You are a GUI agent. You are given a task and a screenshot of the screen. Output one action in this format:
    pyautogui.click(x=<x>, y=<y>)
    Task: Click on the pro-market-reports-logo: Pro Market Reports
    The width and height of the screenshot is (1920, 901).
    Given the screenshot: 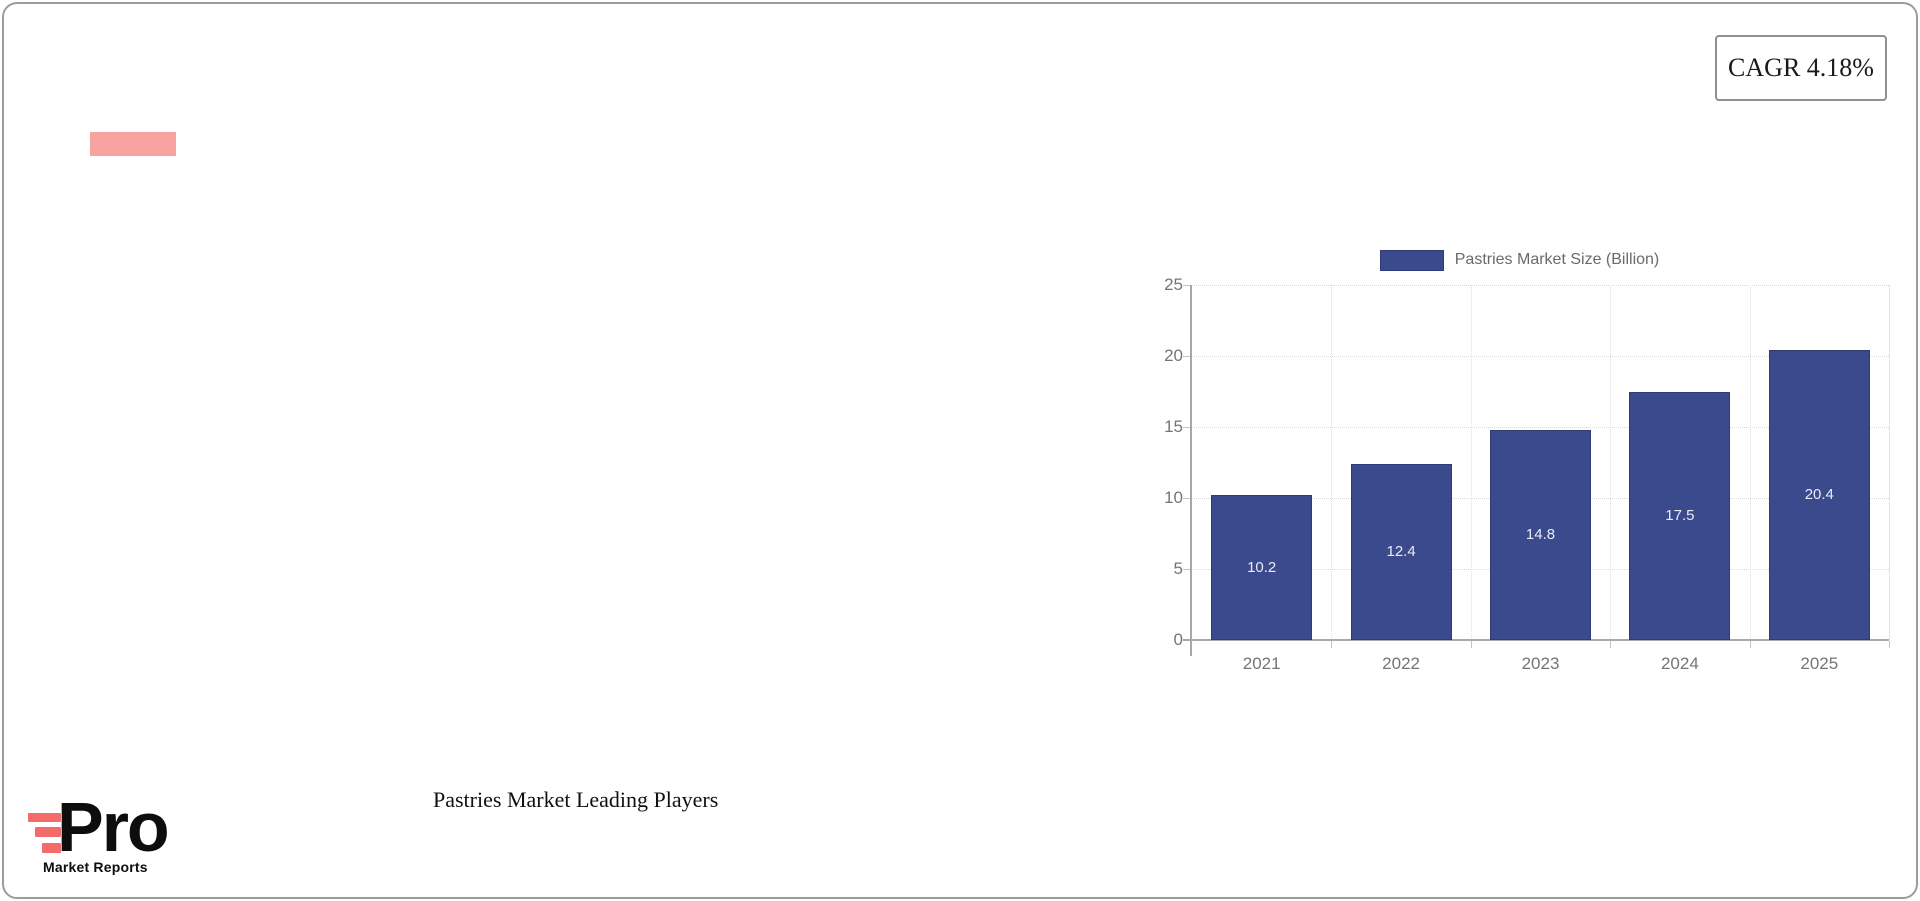 What is the action you would take?
    pyautogui.click(x=126, y=837)
    